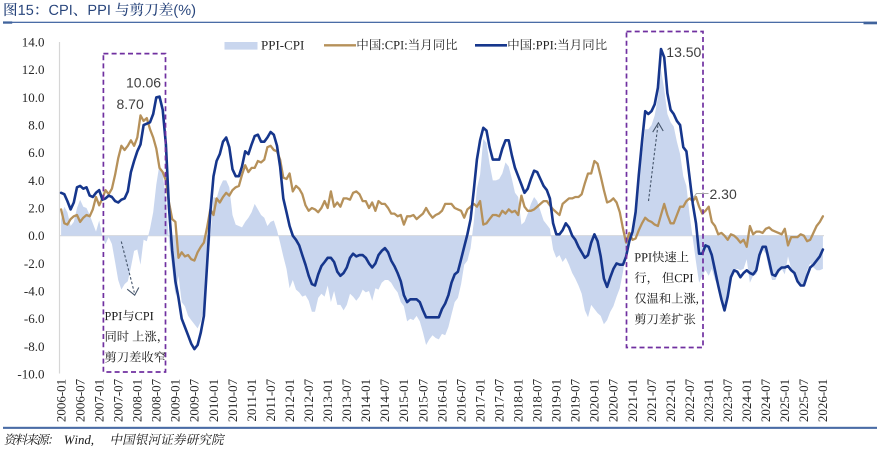 Image resolution: width=880 pixels, height=450 pixels. Describe the element at coordinates (194, 400) in the screenshot. I see `svg-text: 2009-07` at that location.